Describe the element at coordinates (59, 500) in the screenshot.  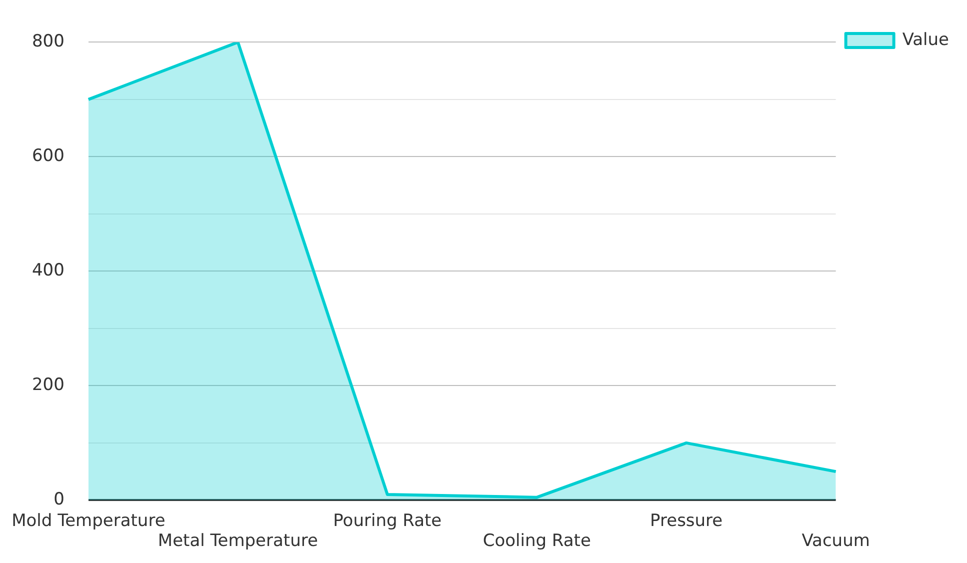
I see `y-tick-label: 0` at that location.